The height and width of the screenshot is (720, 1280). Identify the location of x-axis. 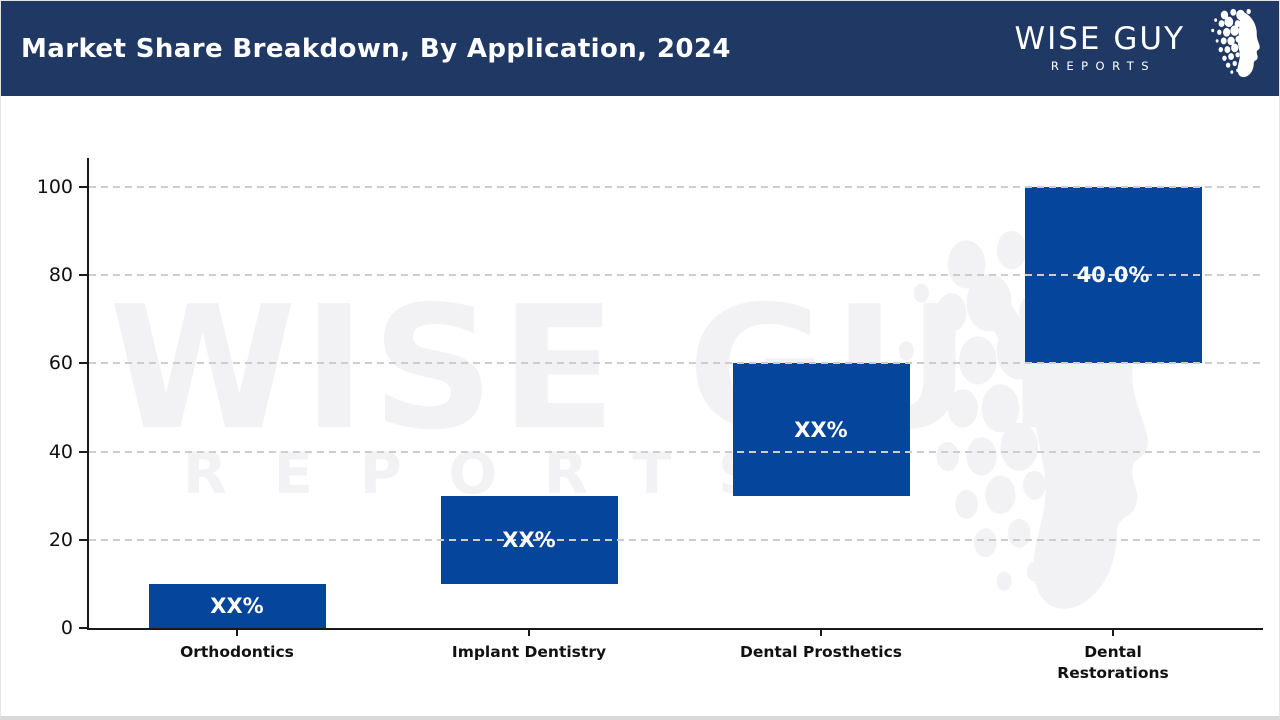
(675, 629).